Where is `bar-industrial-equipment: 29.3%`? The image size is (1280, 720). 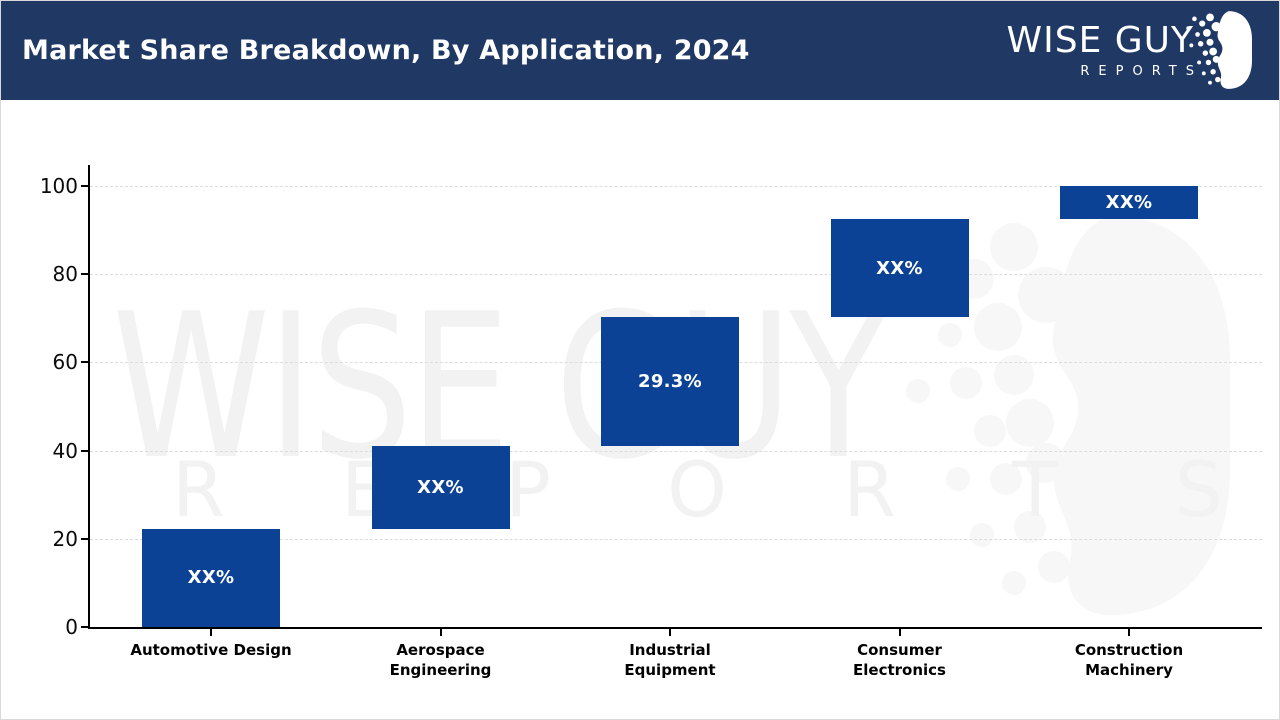 bar-industrial-equipment: 29.3% is located at coordinates (670, 381).